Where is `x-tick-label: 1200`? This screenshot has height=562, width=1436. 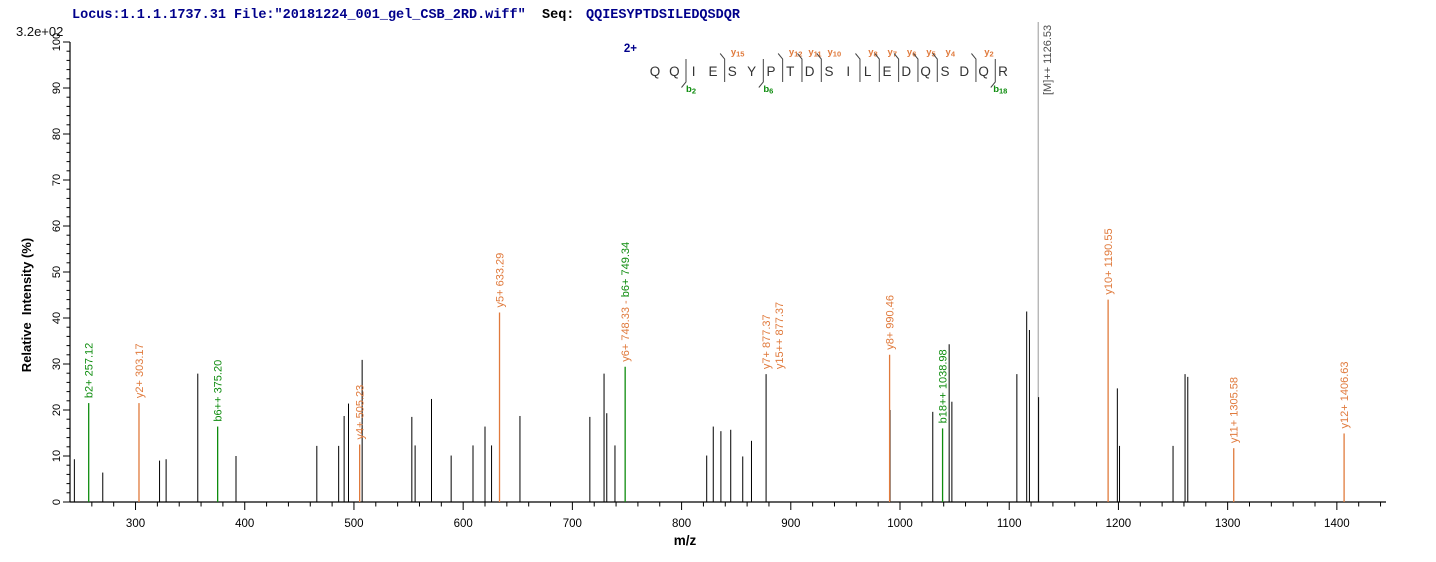
x-tick-label: 1200 is located at coordinates (1119, 524).